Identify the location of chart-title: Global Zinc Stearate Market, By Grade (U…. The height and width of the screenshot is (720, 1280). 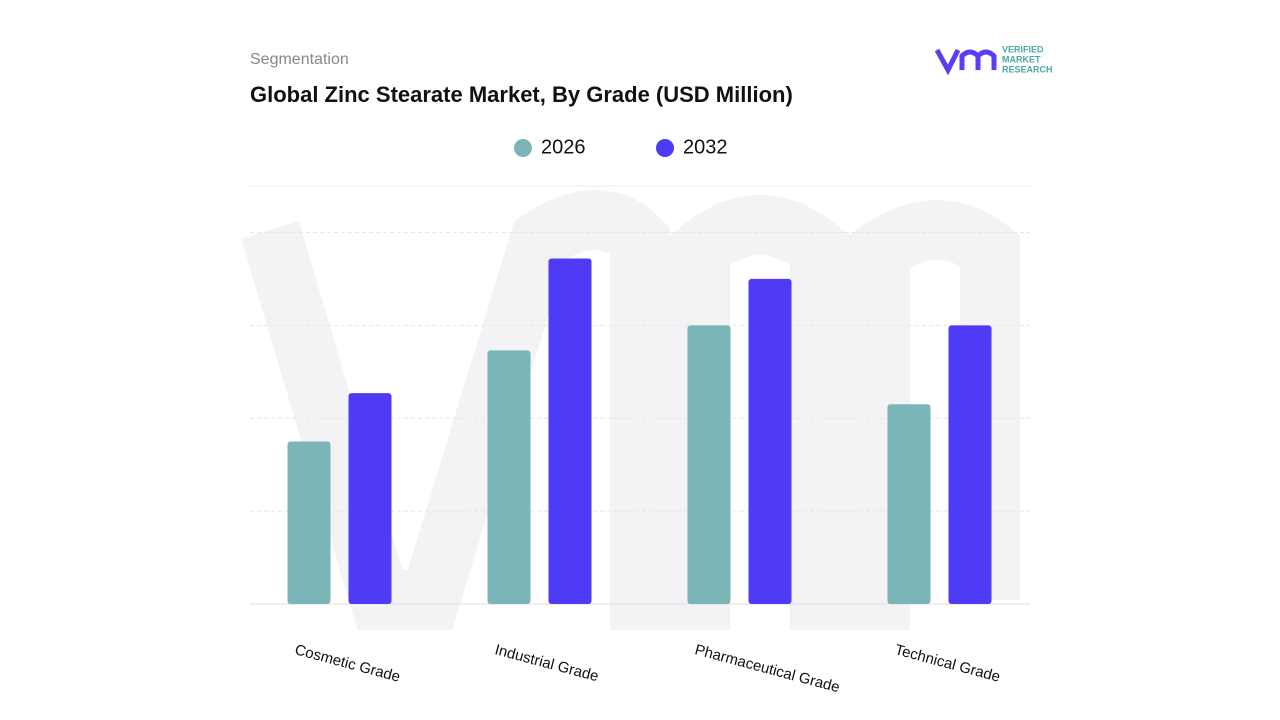
(521, 94).